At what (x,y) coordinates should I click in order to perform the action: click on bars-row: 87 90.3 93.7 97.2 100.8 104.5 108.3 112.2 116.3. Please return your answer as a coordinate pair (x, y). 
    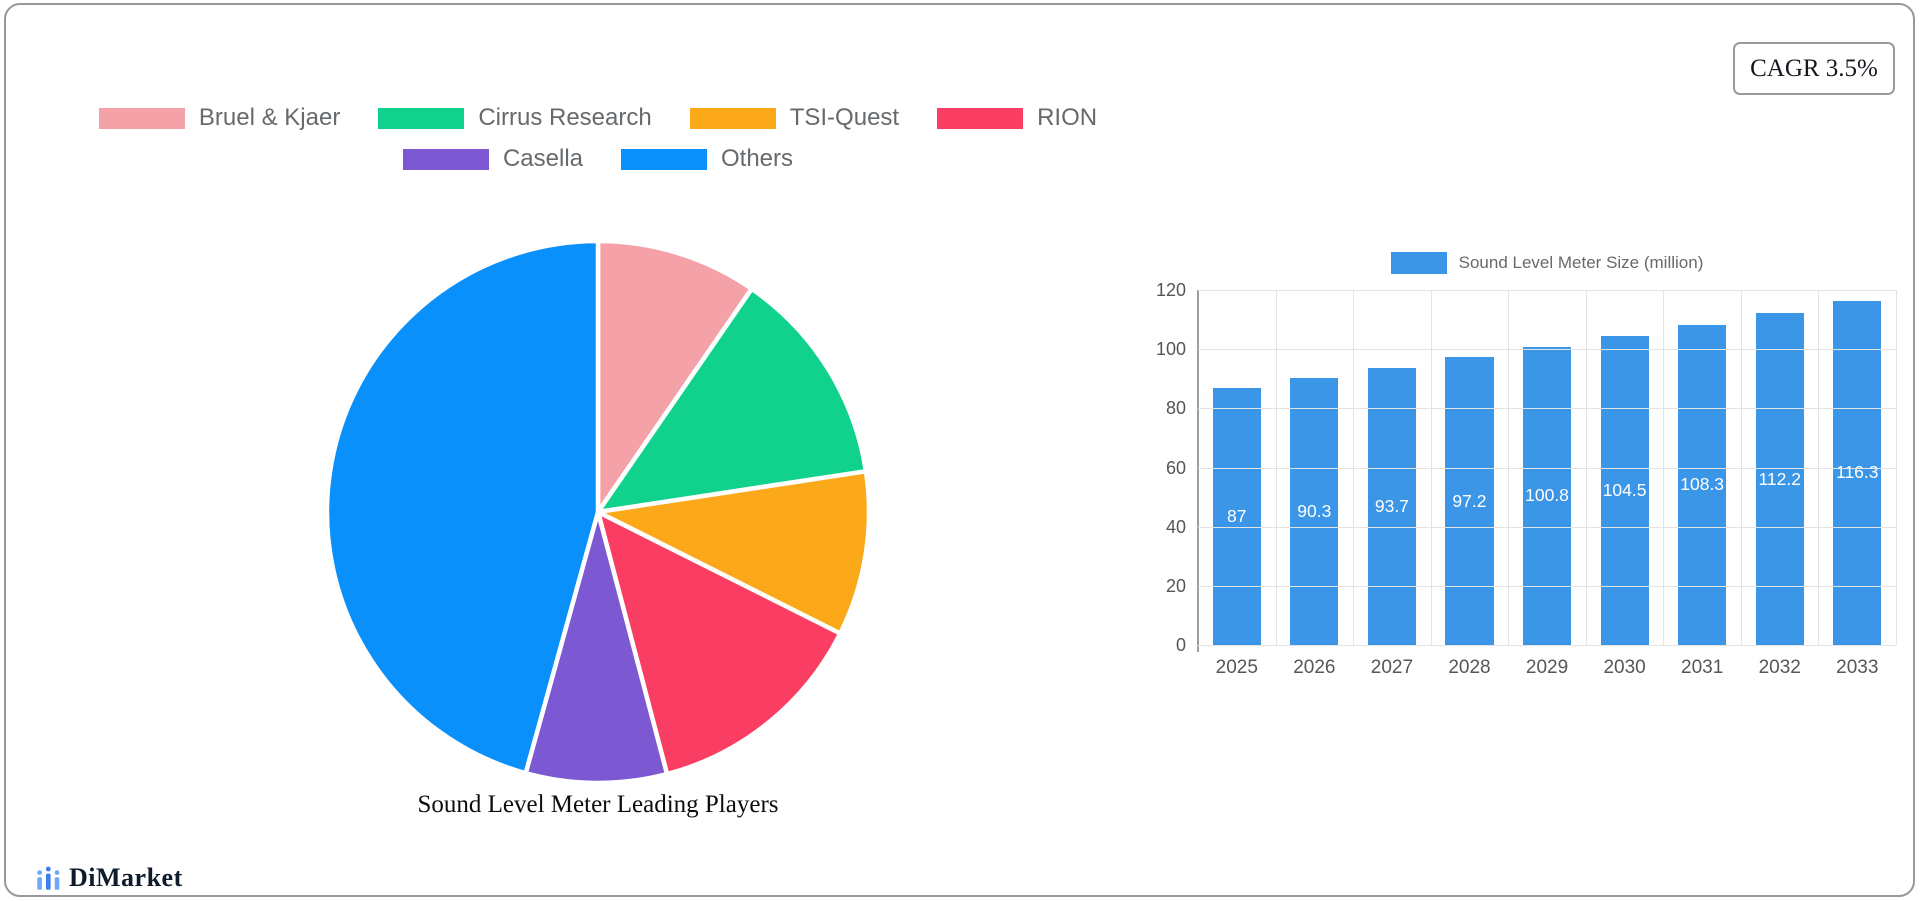
    Looking at the image, I should click on (1547, 467).